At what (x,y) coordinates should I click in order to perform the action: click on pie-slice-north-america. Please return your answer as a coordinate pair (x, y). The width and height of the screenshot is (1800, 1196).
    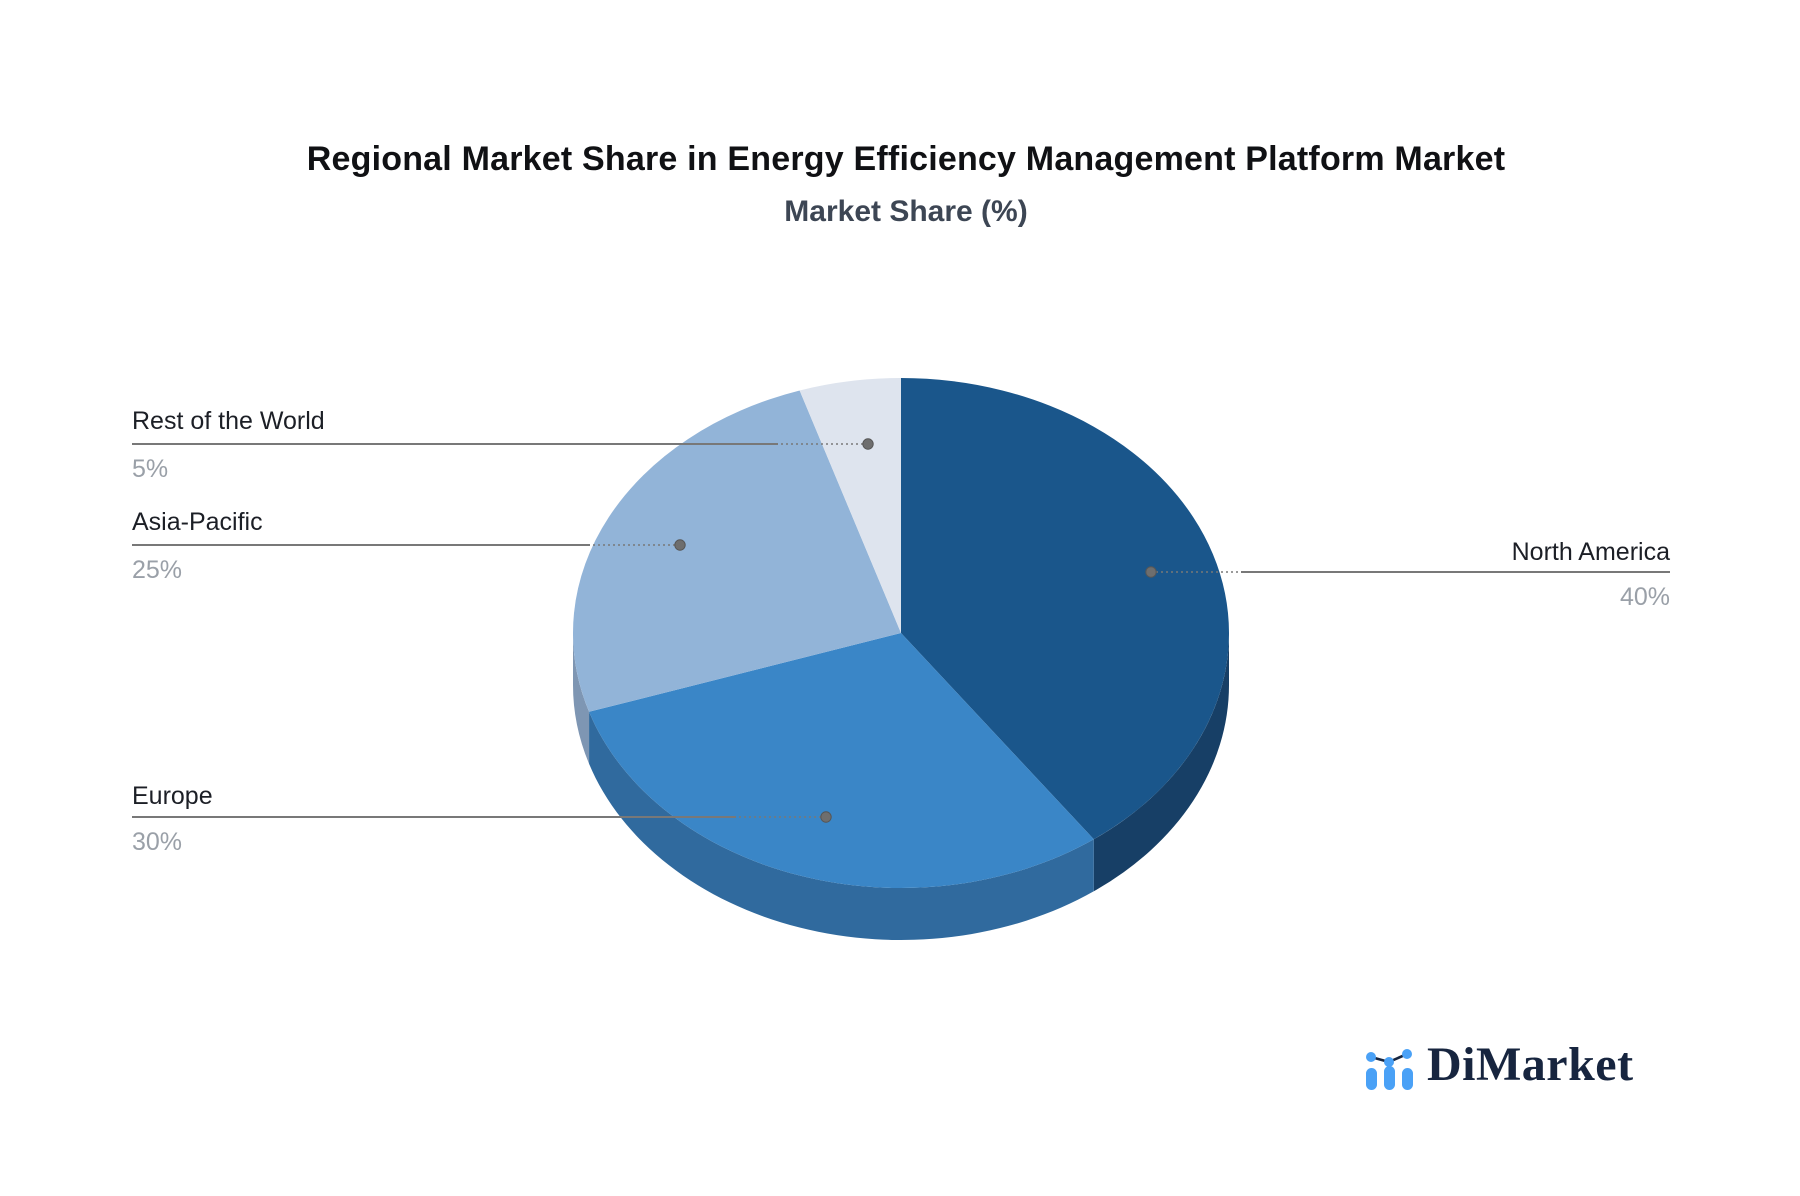
    Looking at the image, I should click on (1065, 609).